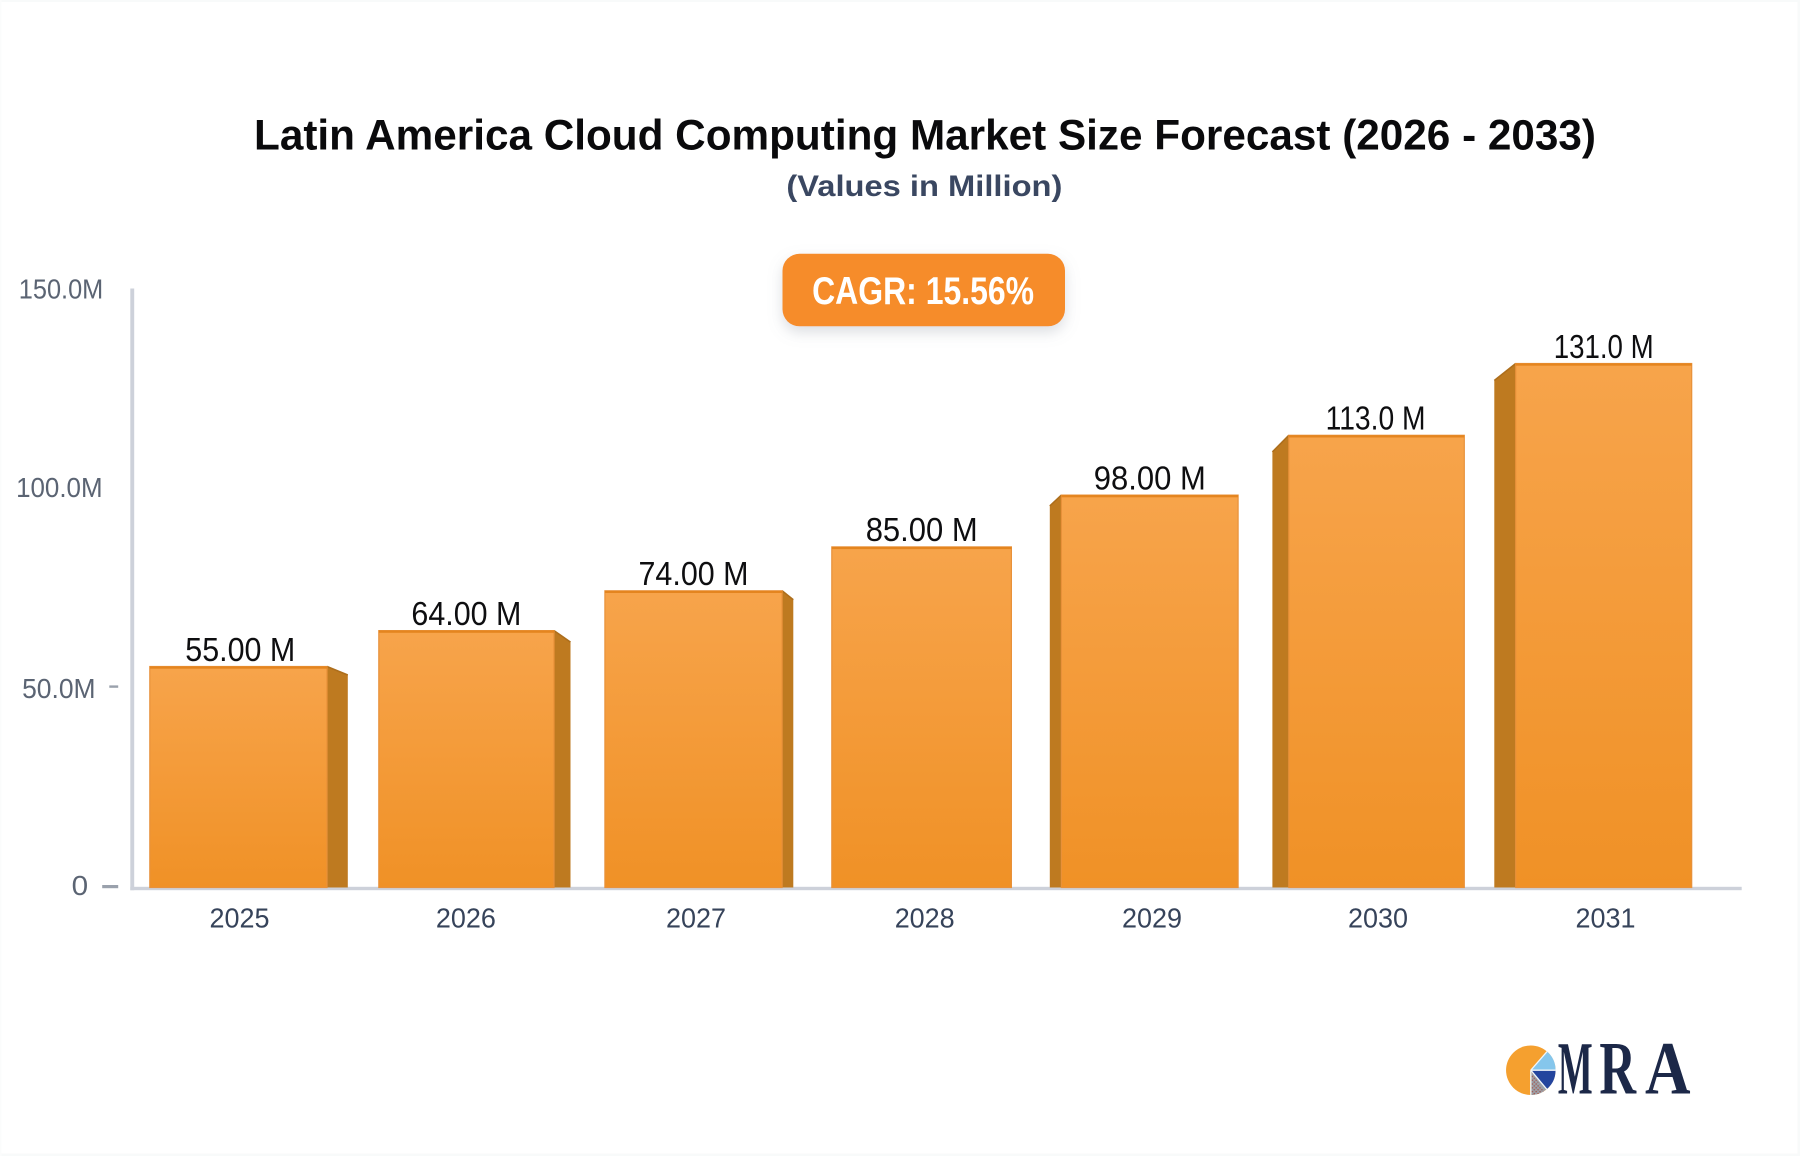 The height and width of the screenshot is (1156, 1800). What do you see at coordinates (466, 917) in the screenshot?
I see `svg-text: 2026` at bounding box center [466, 917].